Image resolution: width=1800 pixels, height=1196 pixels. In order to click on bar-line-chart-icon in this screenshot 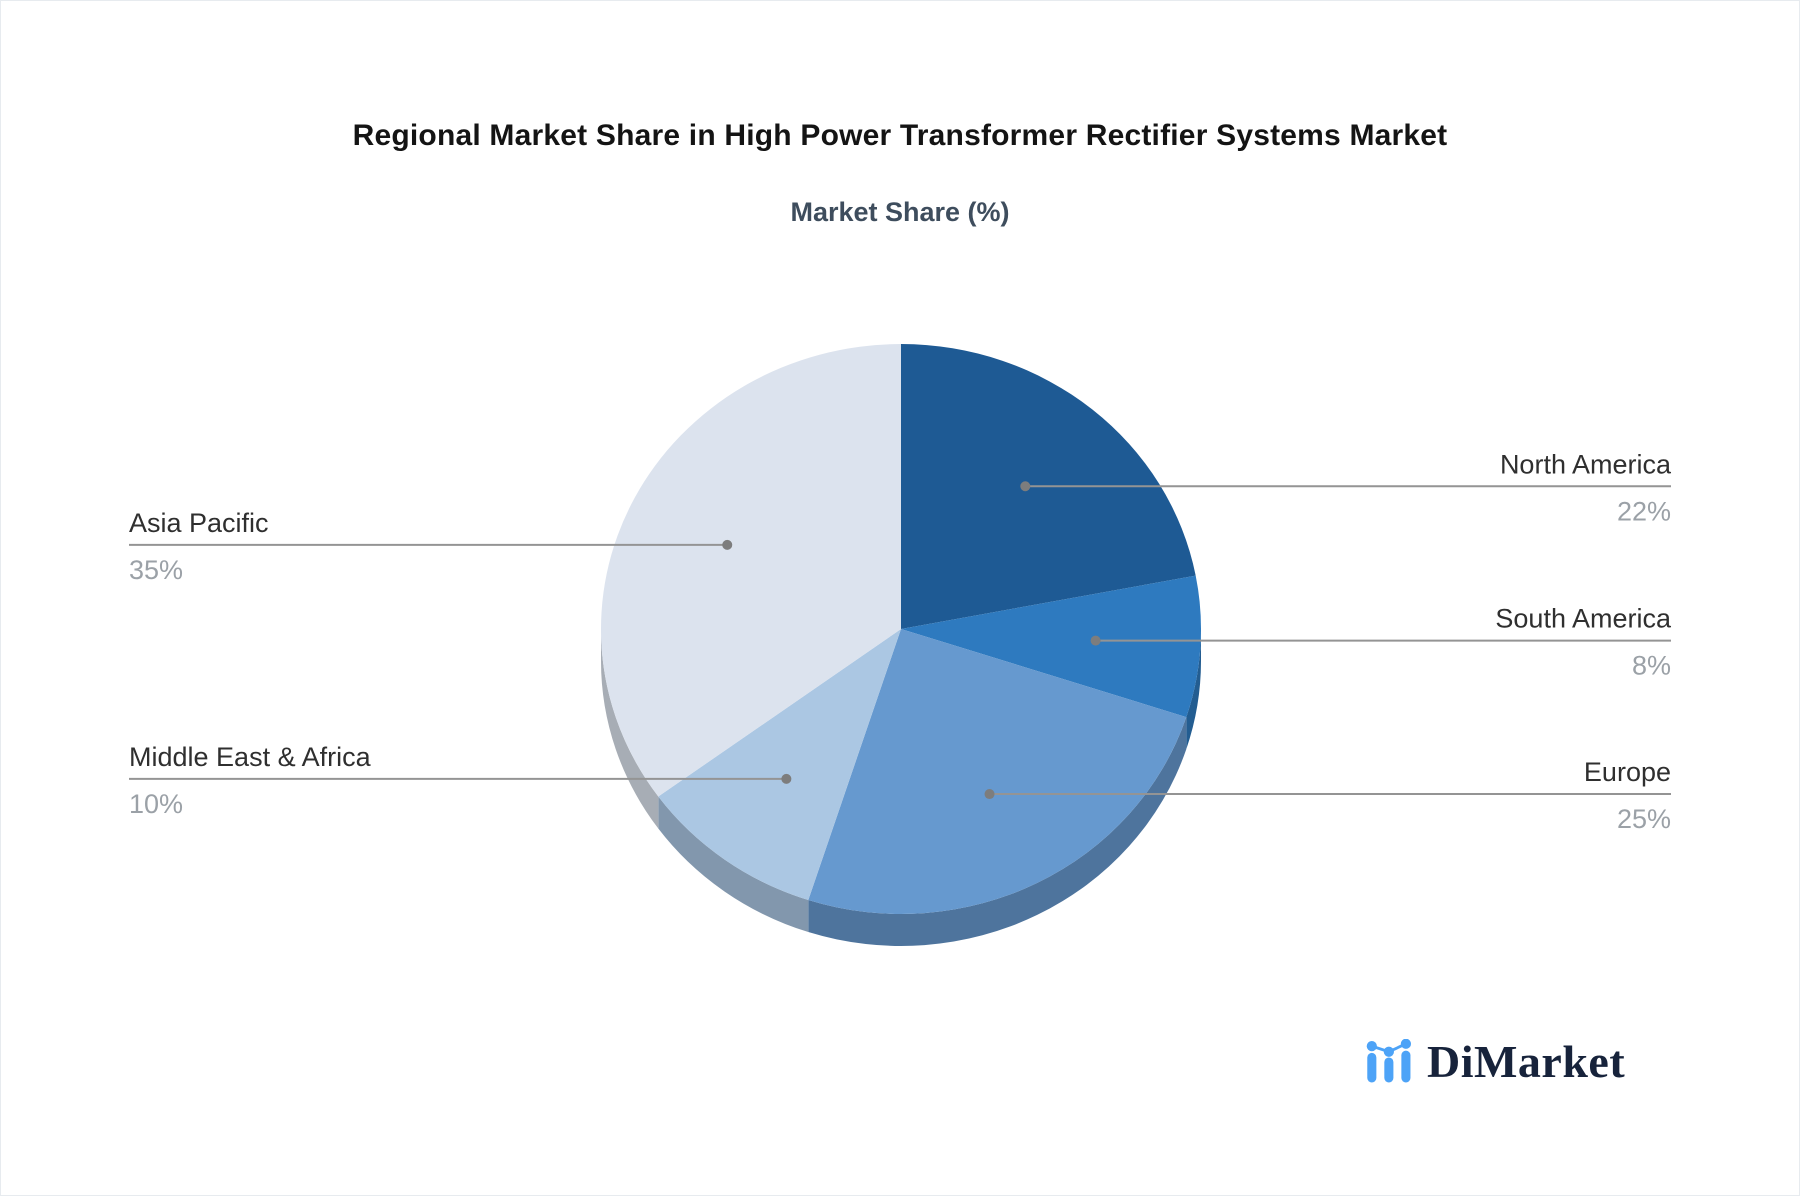, I will do `click(1389, 1060)`.